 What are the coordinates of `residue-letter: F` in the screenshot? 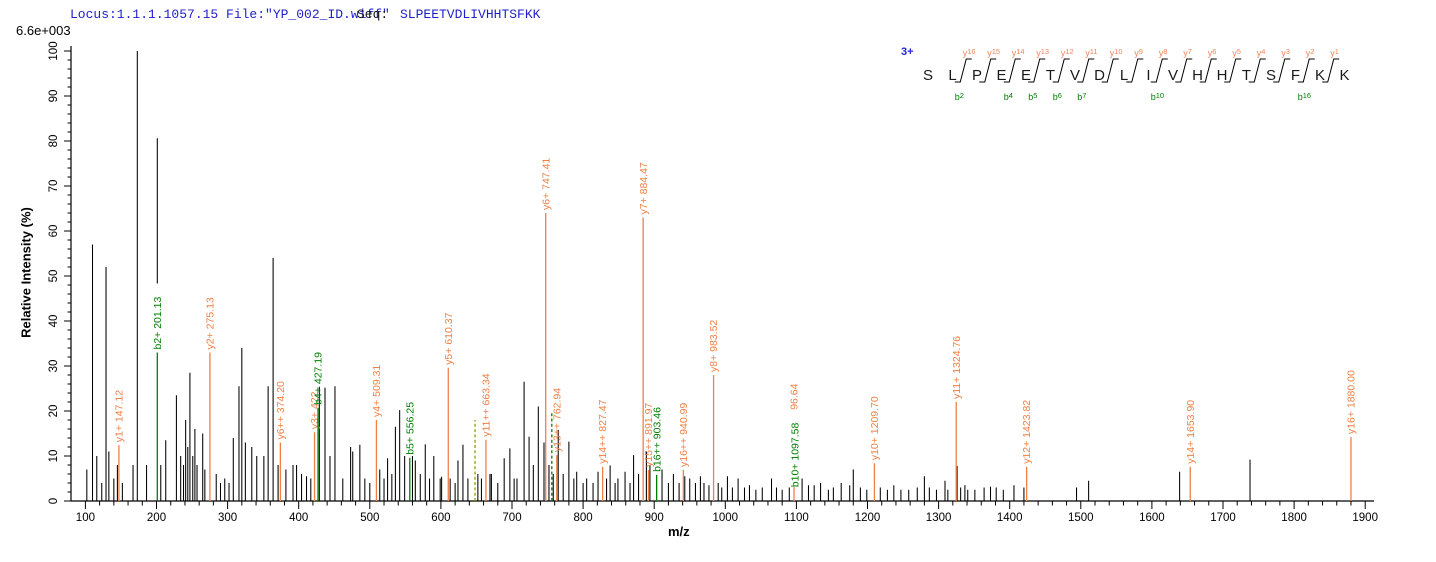 It's located at (1295, 75).